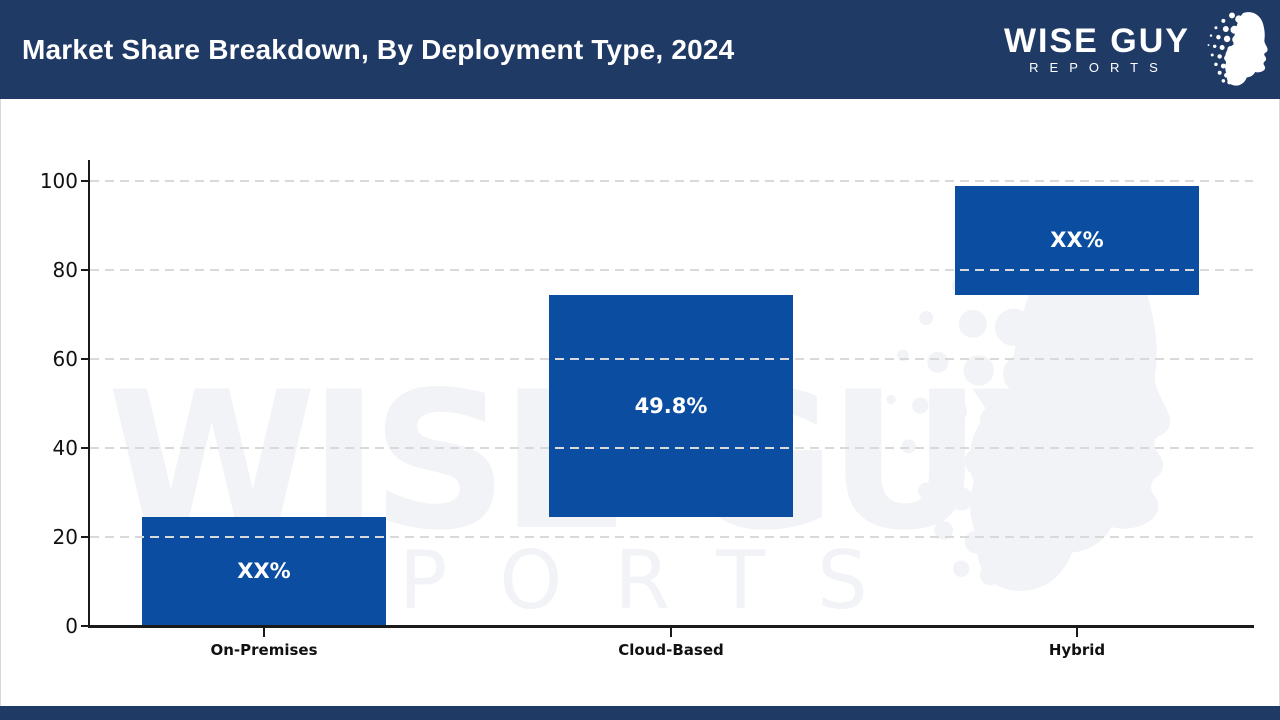 Image resolution: width=1280 pixels, height=720 pixels. What do you see at coordinates (671, 537) in the screenshot?
I see `grid-line-y20` at bounding box center [671, 537].